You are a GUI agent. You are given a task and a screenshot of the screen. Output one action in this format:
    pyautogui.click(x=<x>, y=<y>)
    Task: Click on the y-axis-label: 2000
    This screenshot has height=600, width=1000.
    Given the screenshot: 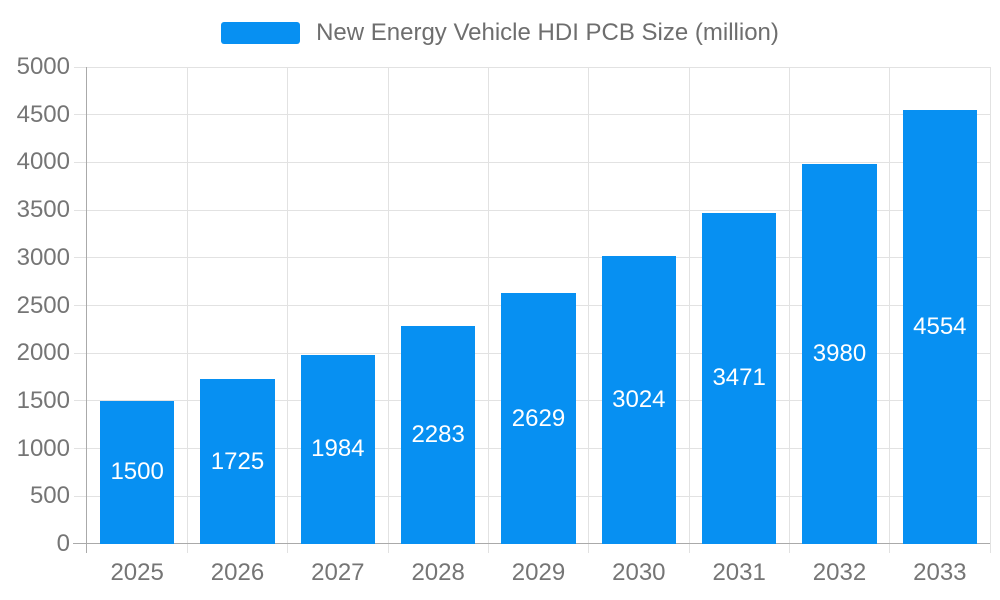 What is the action you would take?
    pyautogui.click(x=43, y=353)
    